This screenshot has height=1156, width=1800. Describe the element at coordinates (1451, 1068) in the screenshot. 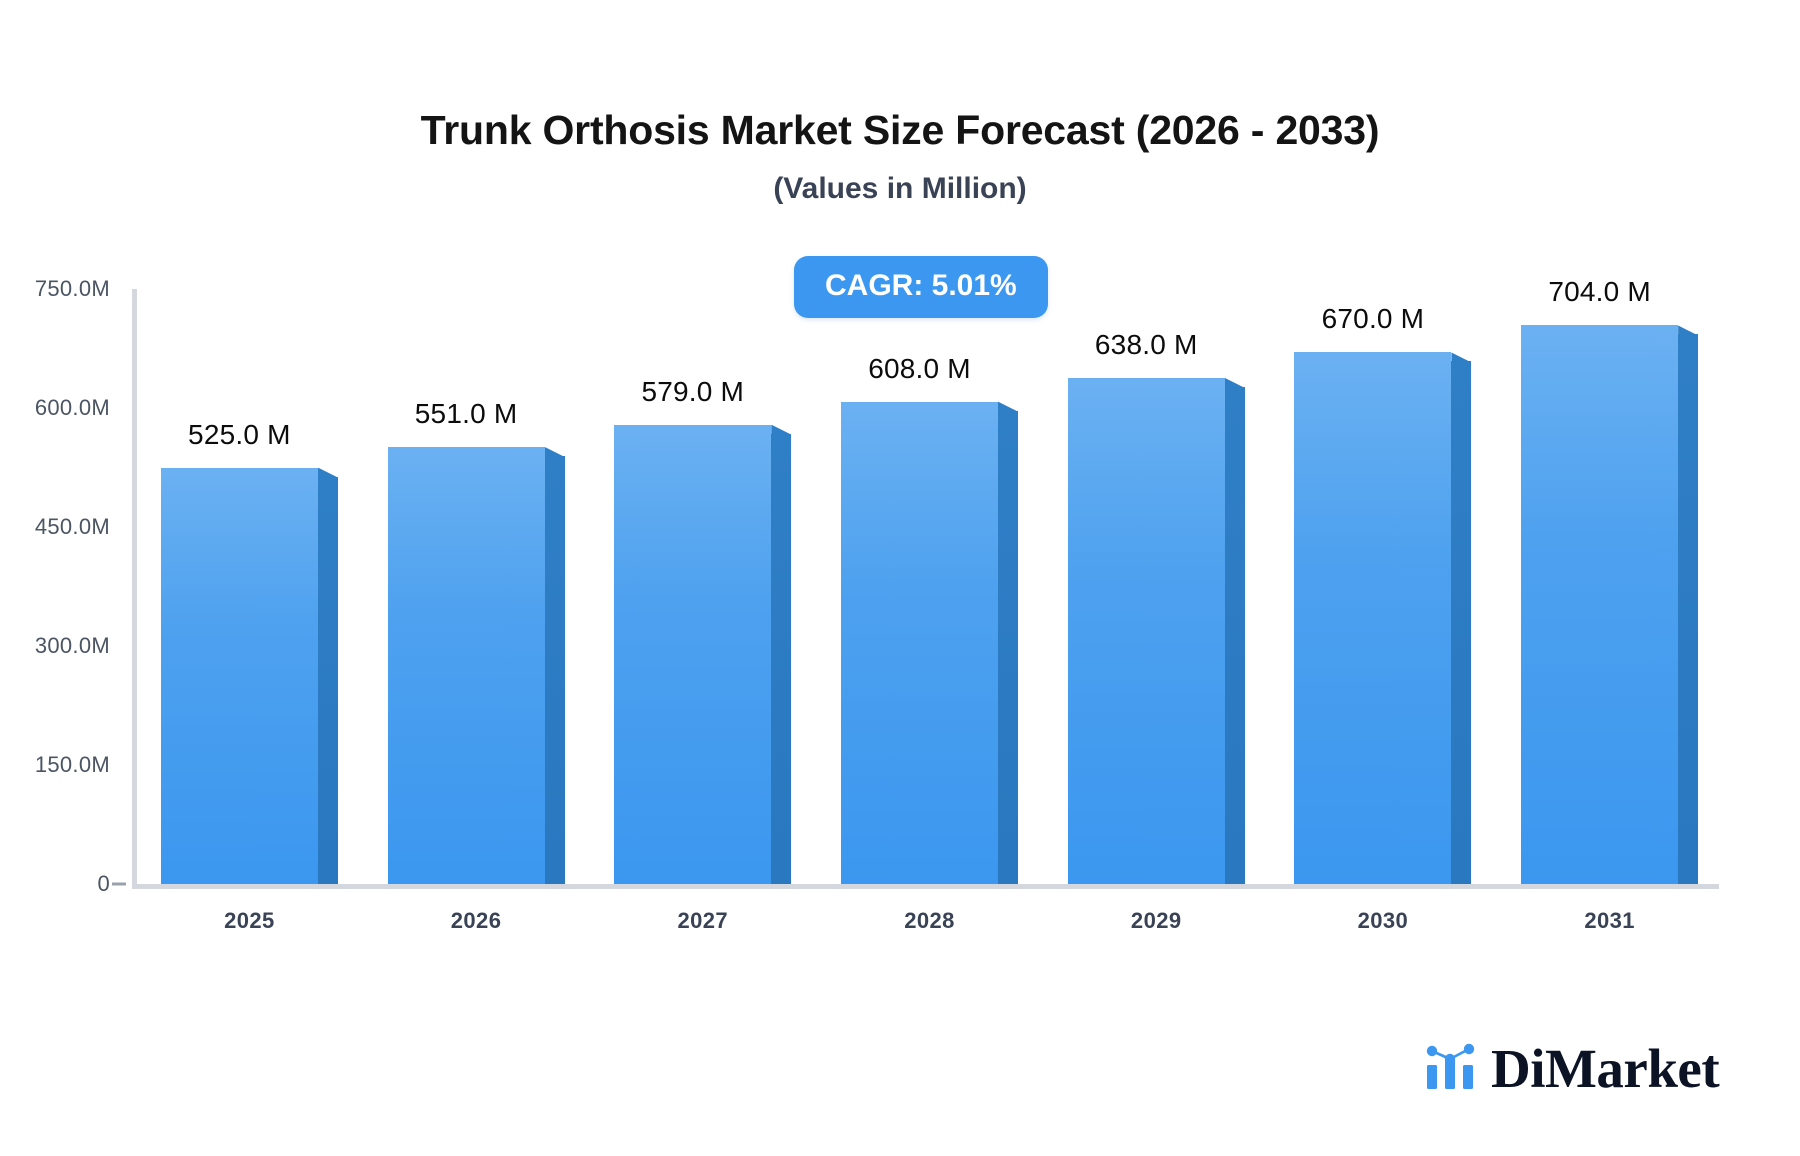

I see `bar-chart-trendline-icon` at that location.